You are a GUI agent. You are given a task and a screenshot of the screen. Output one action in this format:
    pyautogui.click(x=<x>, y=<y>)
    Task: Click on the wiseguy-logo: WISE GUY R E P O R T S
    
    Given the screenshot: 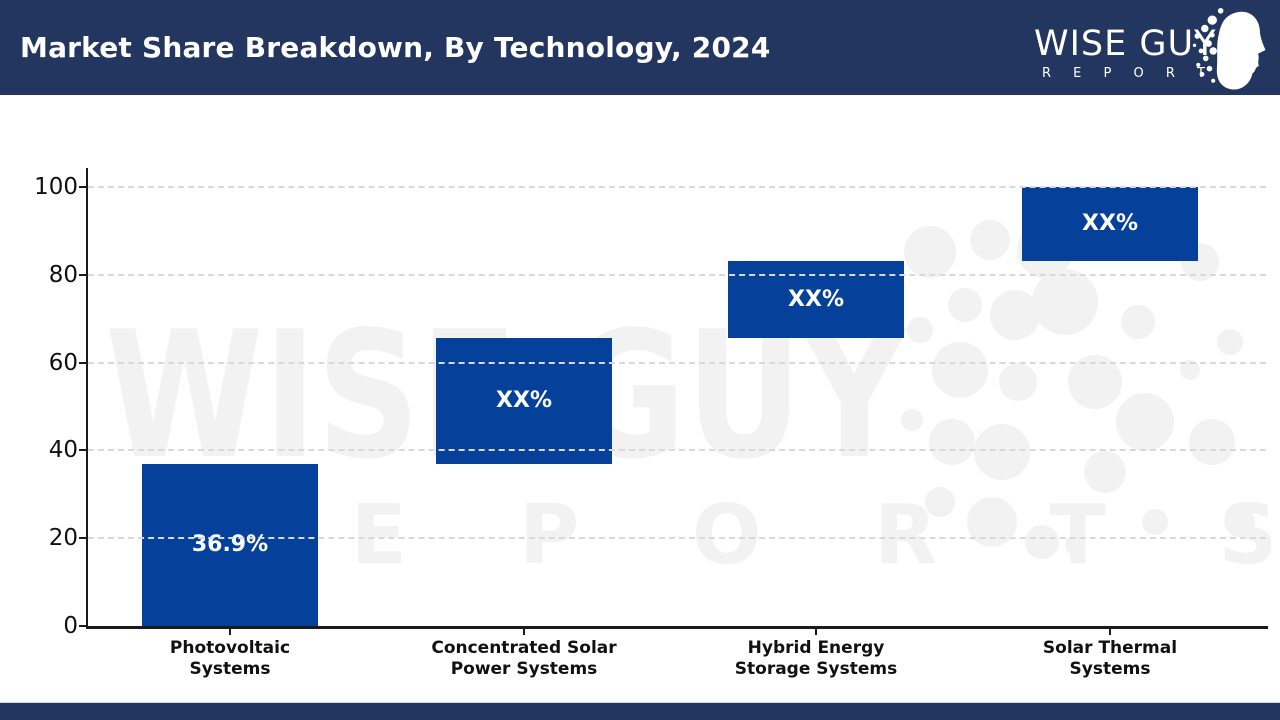 What is the action you would take?
    pyautogui.click(x=1148, y=48)
    